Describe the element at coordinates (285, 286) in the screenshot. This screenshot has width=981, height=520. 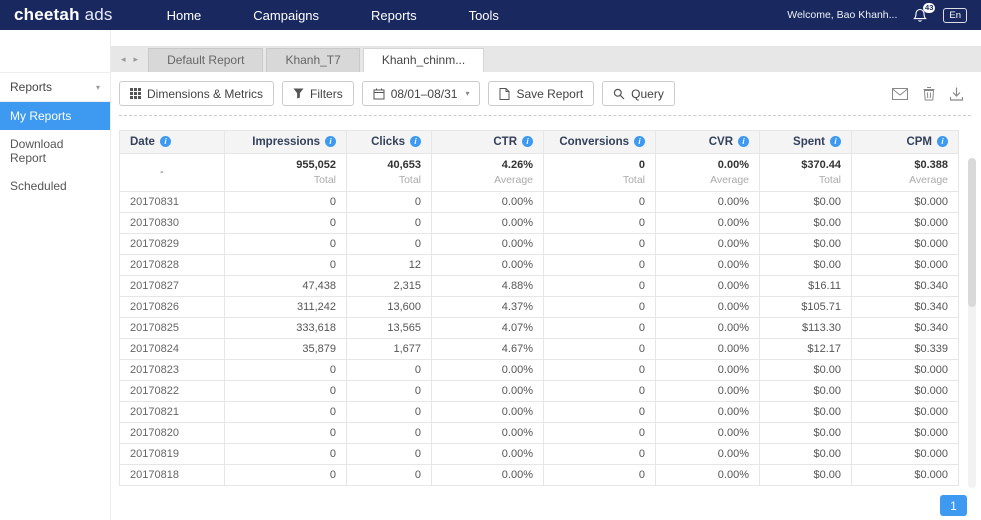
I see `value-cell: 47,438` at that location.